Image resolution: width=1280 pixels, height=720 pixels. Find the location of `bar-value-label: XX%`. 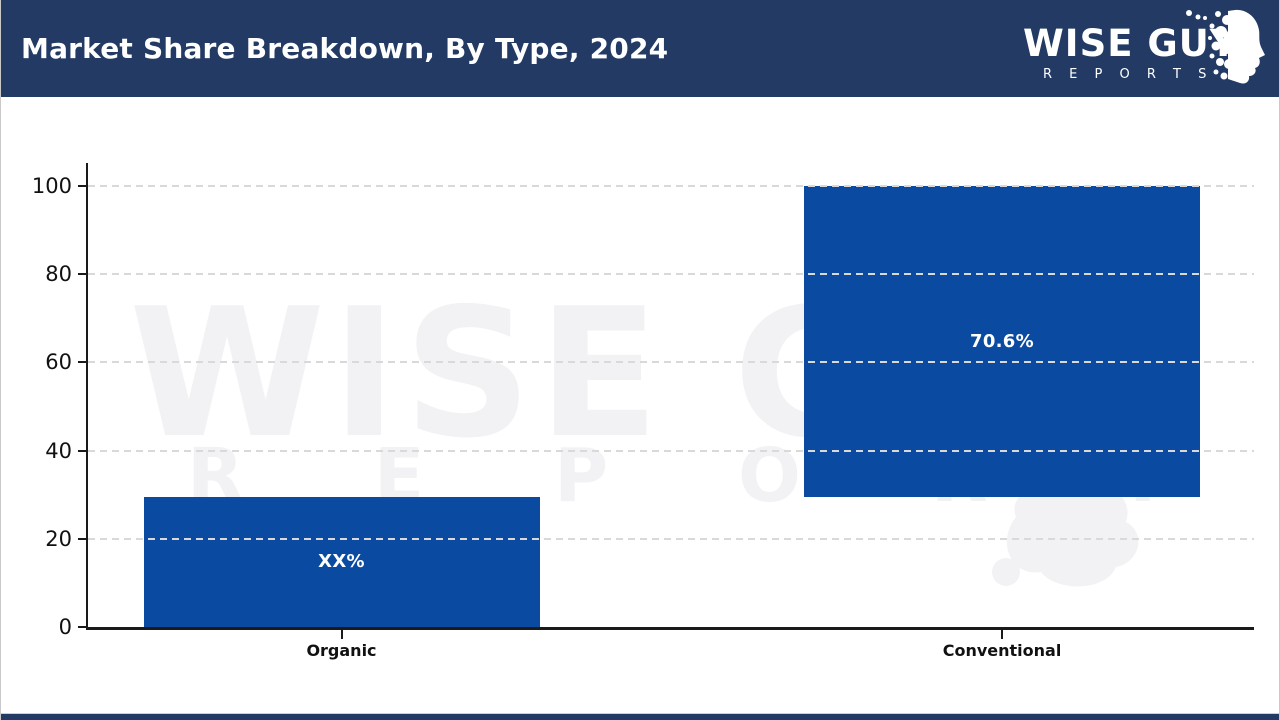

bar-value-label: XX% is located at coordinates (341, 562).